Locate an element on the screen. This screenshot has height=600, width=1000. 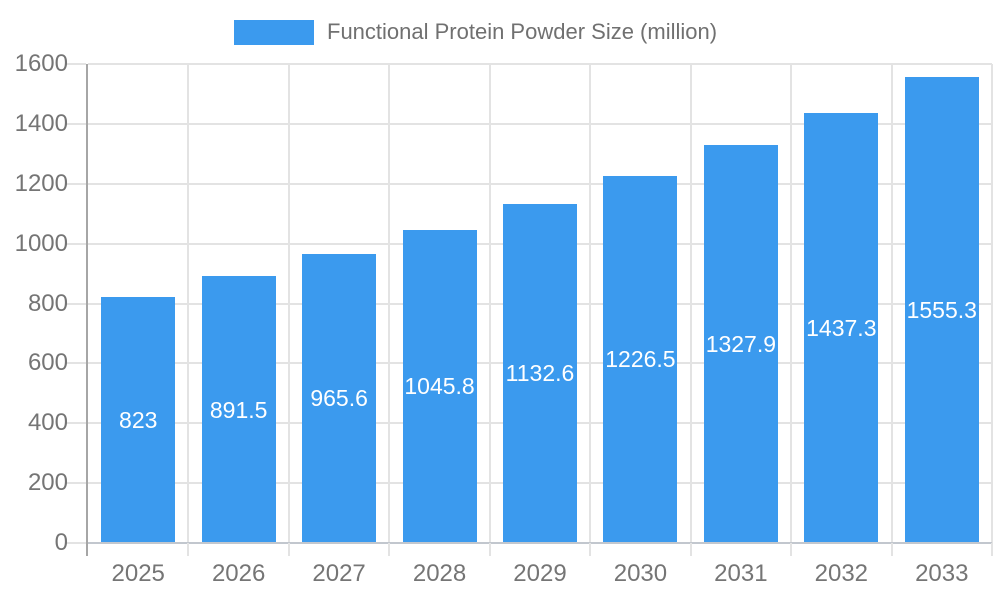
bar-2027 is located at coordinates (339, 398).